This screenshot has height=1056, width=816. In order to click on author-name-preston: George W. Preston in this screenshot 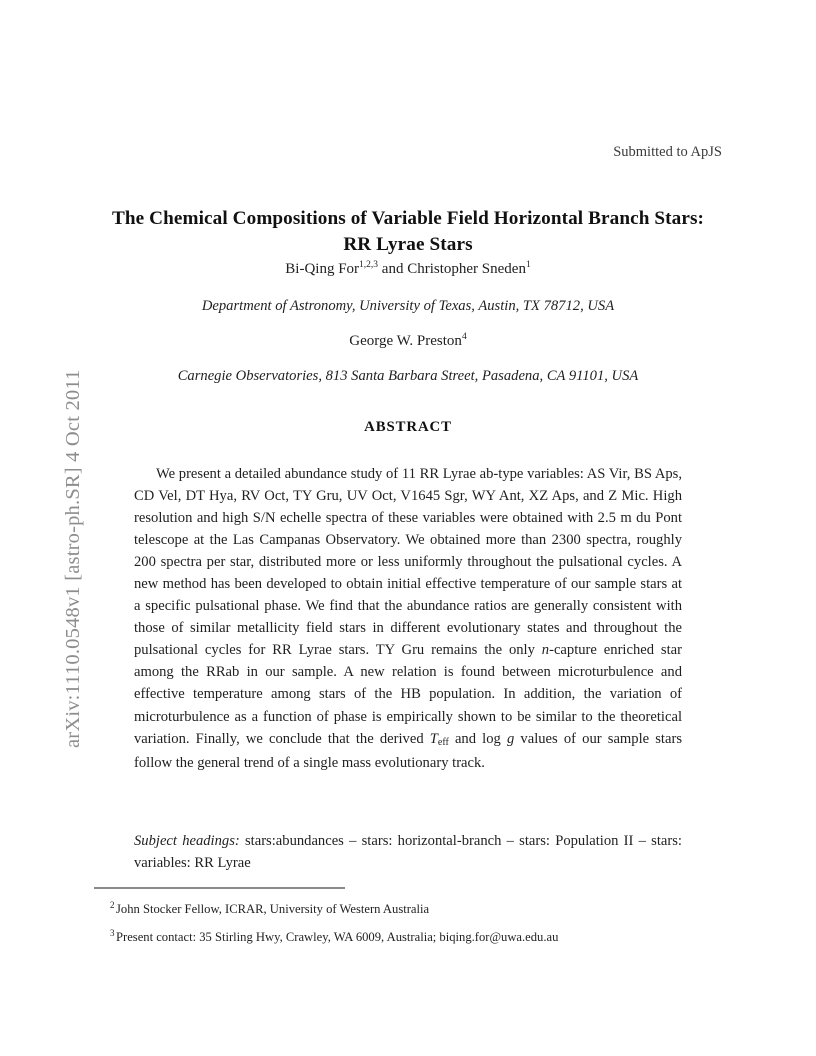, I will do `click(405, 341)`.